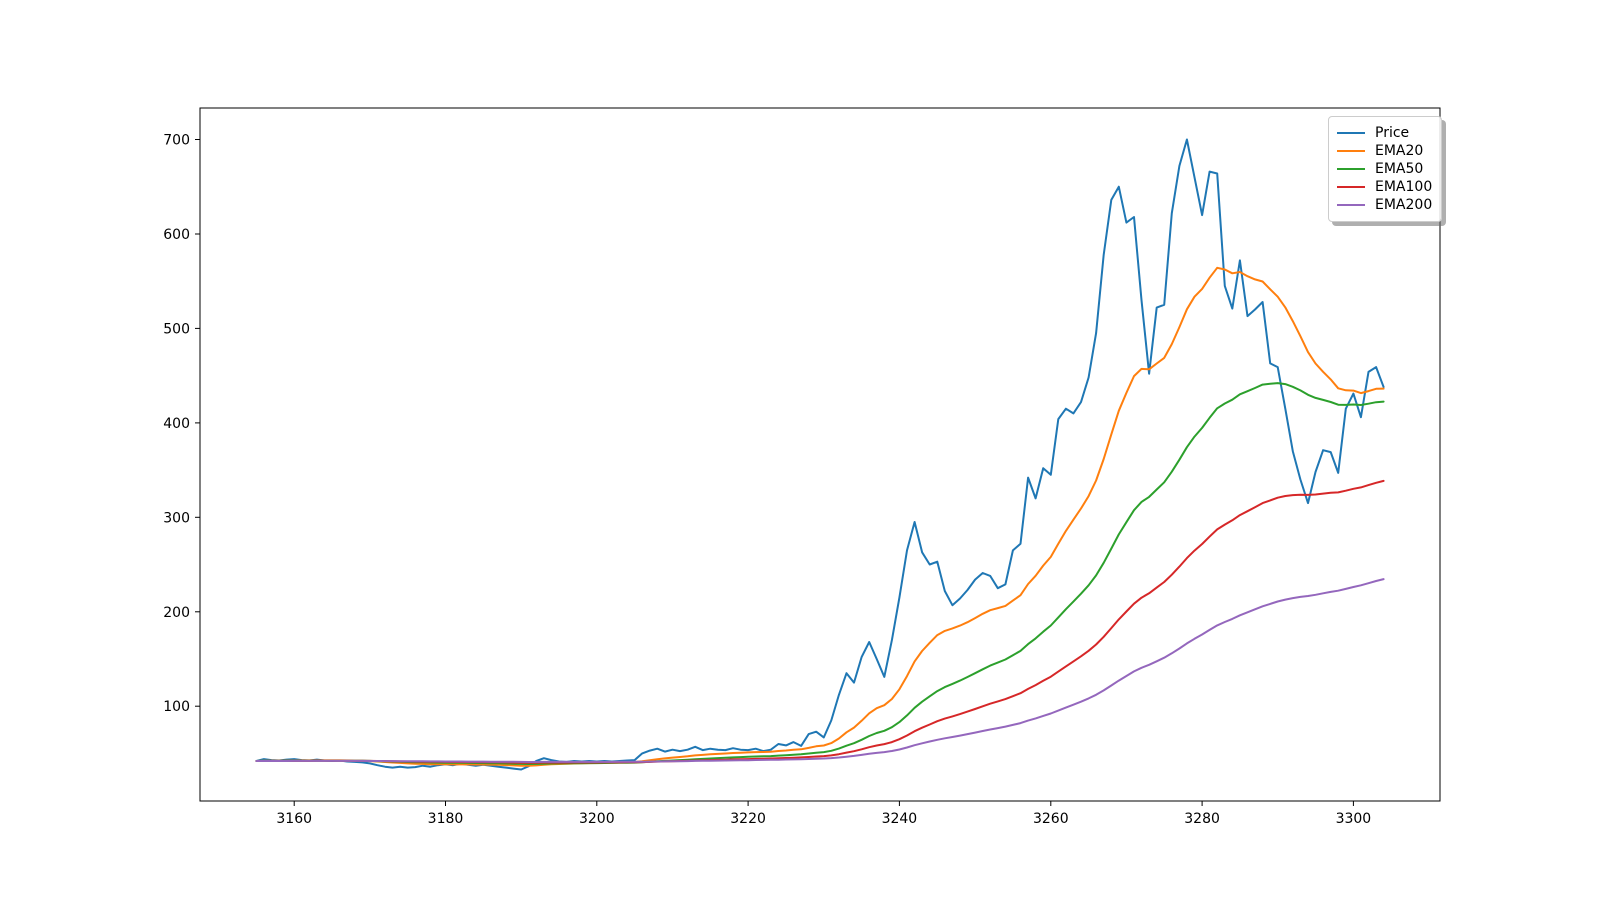 The width and height of the screenshot is (1600, 900). Describe the element at coordinates (1354, 819) in the screenshot. I see `x-tick-label: 3300` at that location.